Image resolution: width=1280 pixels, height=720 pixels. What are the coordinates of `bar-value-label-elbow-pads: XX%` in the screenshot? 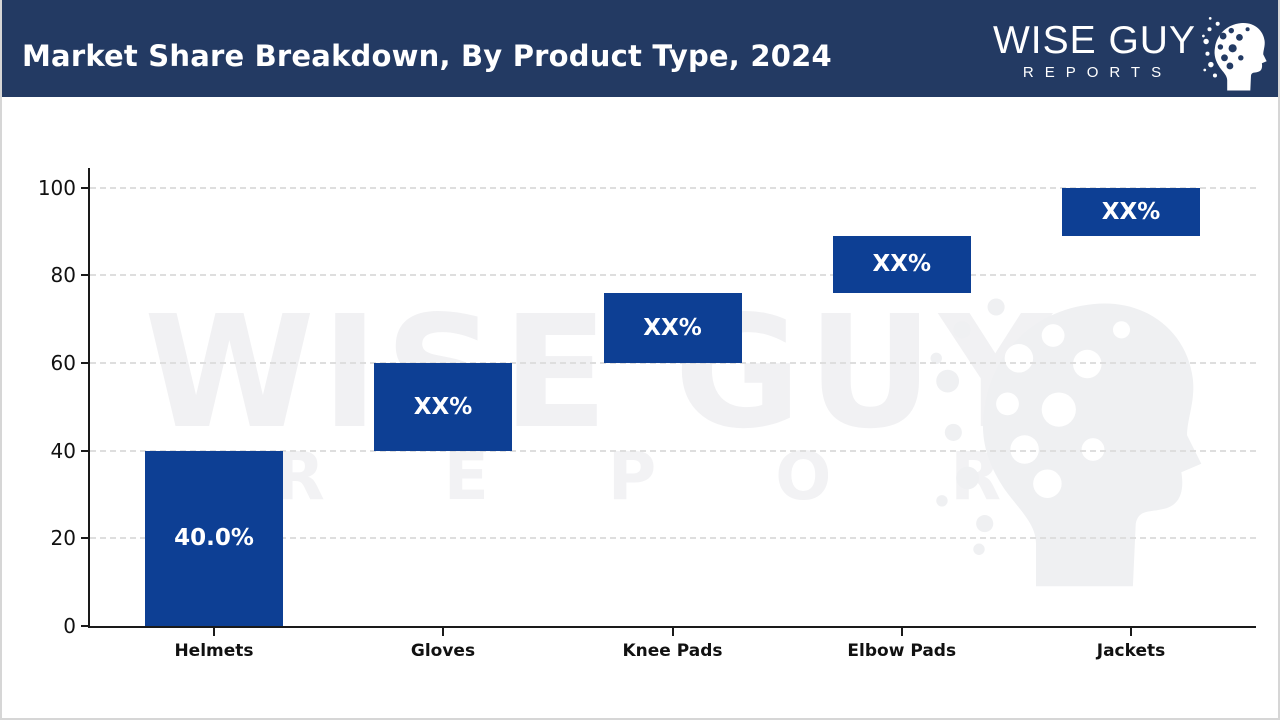 It's located at (901, 264).